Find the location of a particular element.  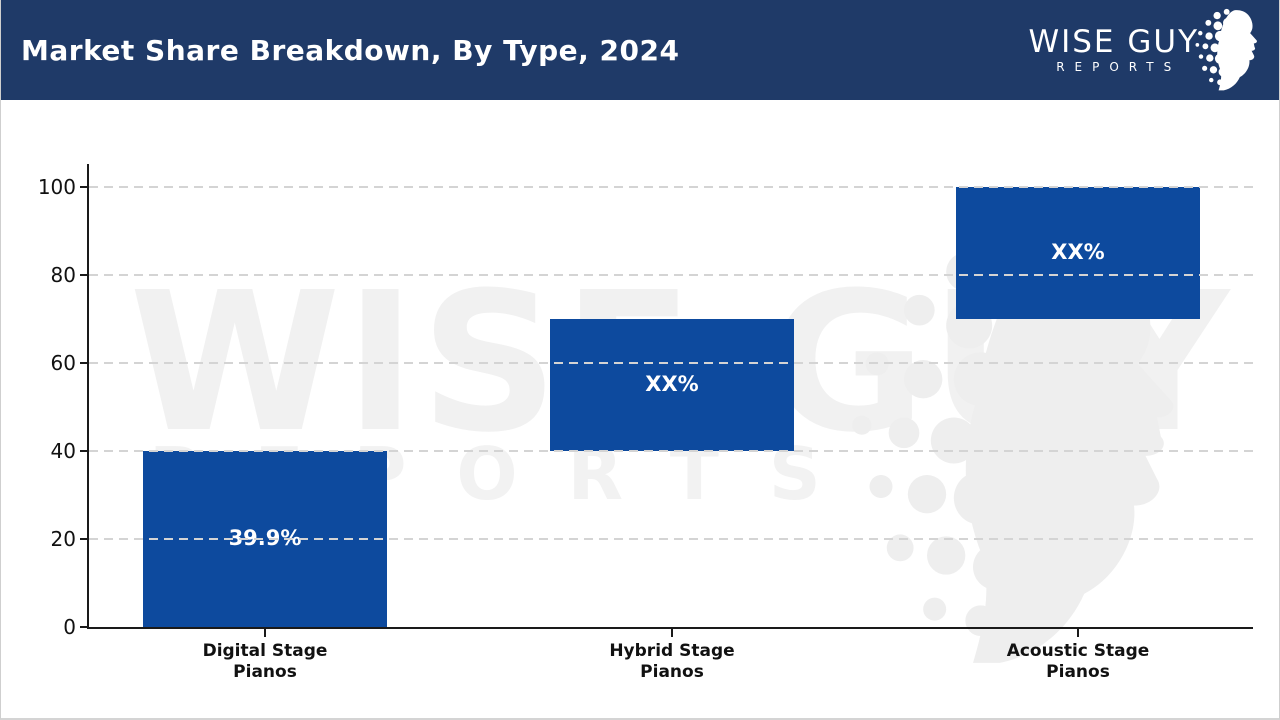

bar-3: XX% is located at coordinates (1078, 253).